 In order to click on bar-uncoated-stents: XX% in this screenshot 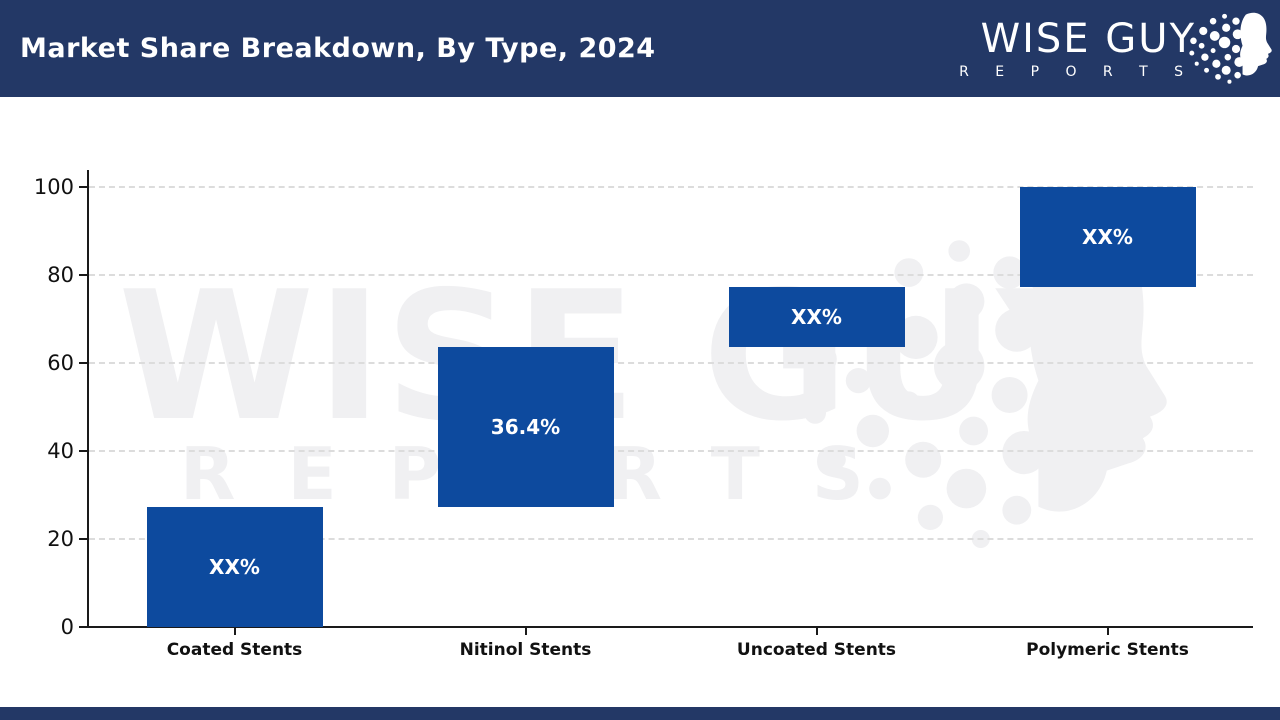, I will do `click(816, 316)`.